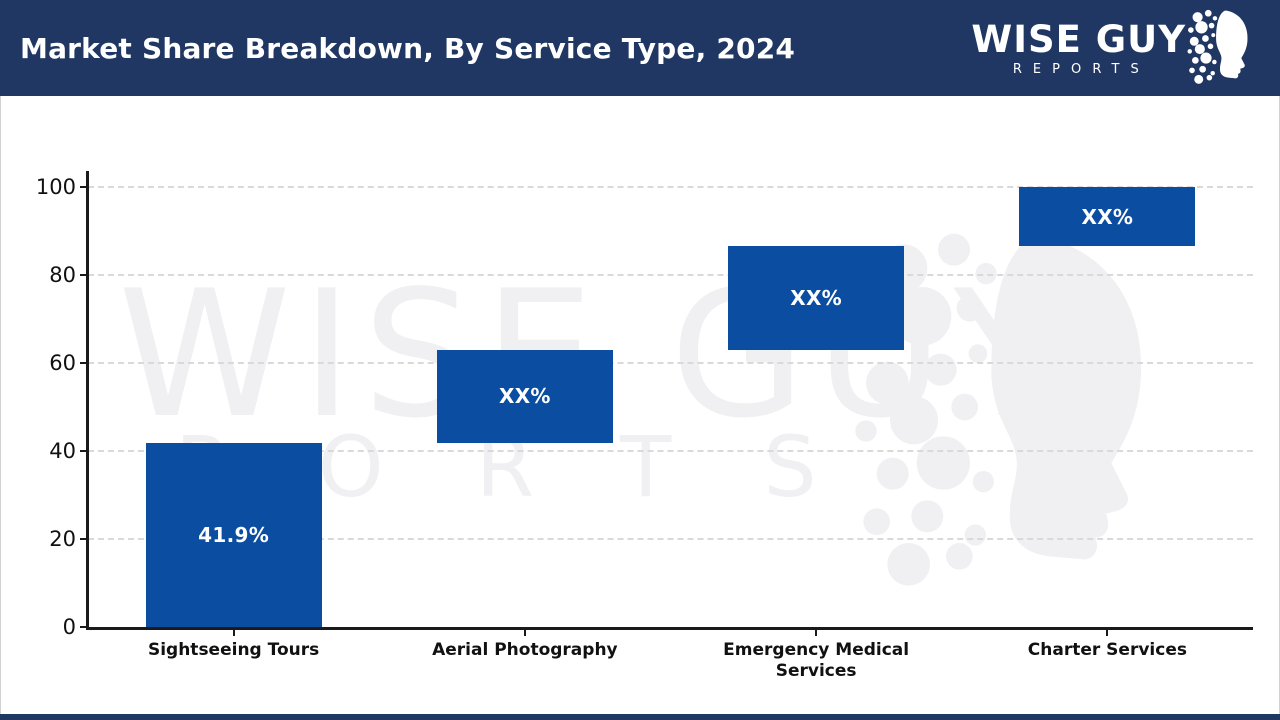 Image resolution: width=1280 pixels, height=720 pixels. I want to click on bar-2: XX%, so click(524, 396).